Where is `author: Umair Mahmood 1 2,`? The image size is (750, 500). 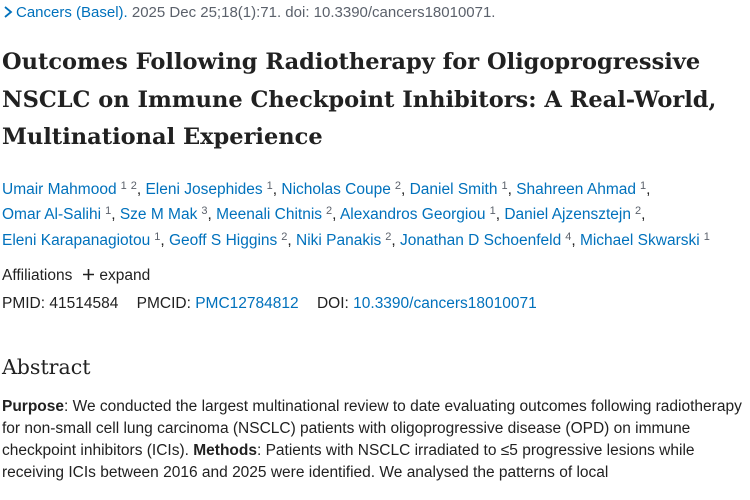
author: Umair Mahmood 1 2, is located at coordinates (72, 189).